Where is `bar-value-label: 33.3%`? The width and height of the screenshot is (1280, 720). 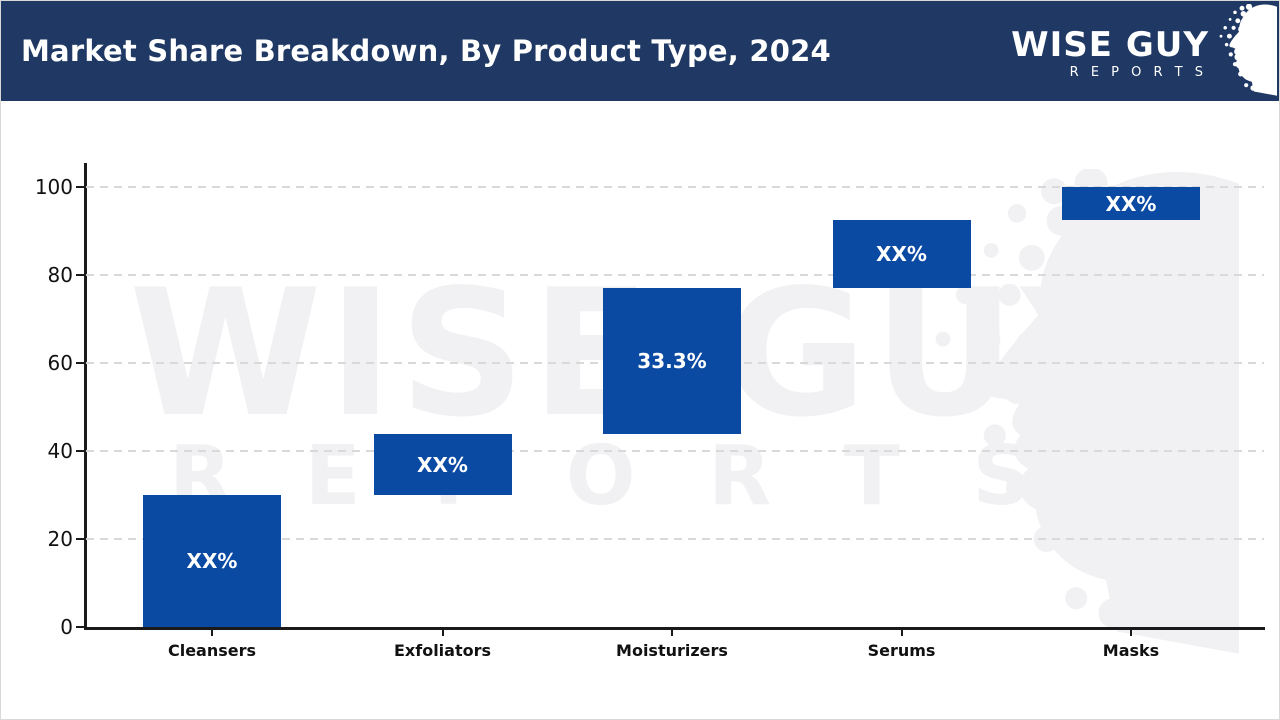
bar-value-label: 33.3% is located at coordinates (672, 361).